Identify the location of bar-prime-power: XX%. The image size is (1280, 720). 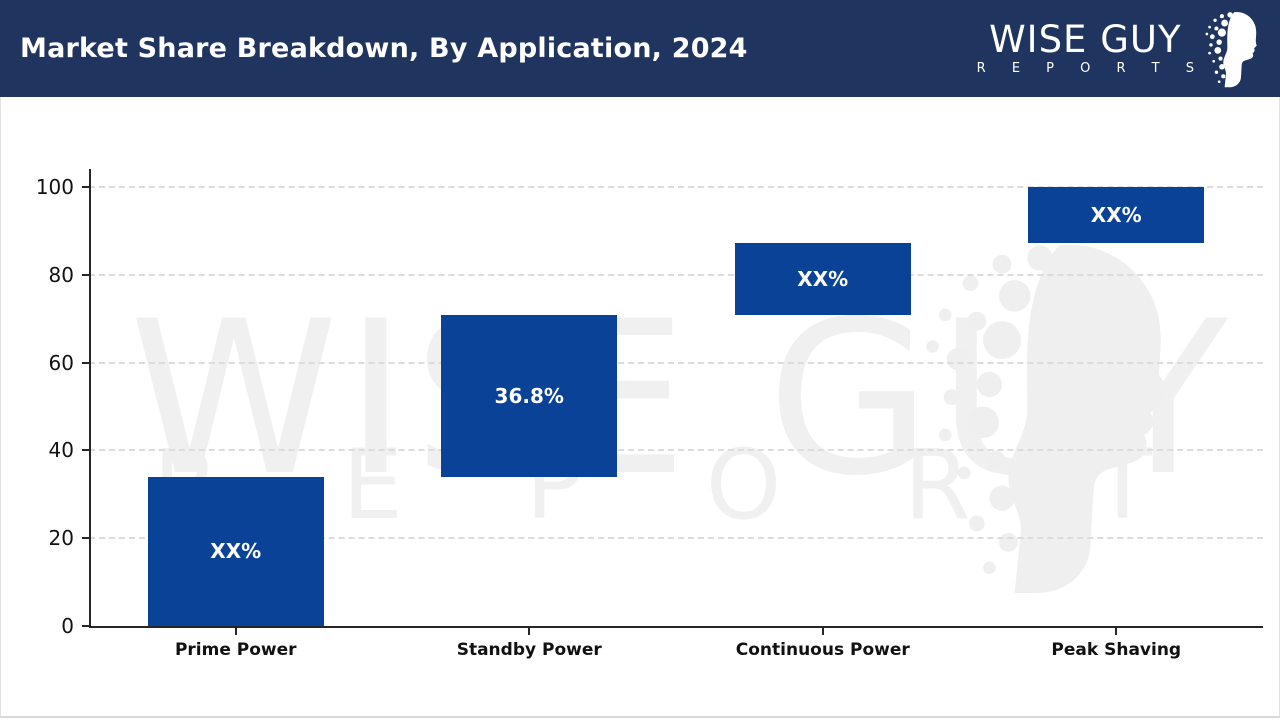
(235, 551).